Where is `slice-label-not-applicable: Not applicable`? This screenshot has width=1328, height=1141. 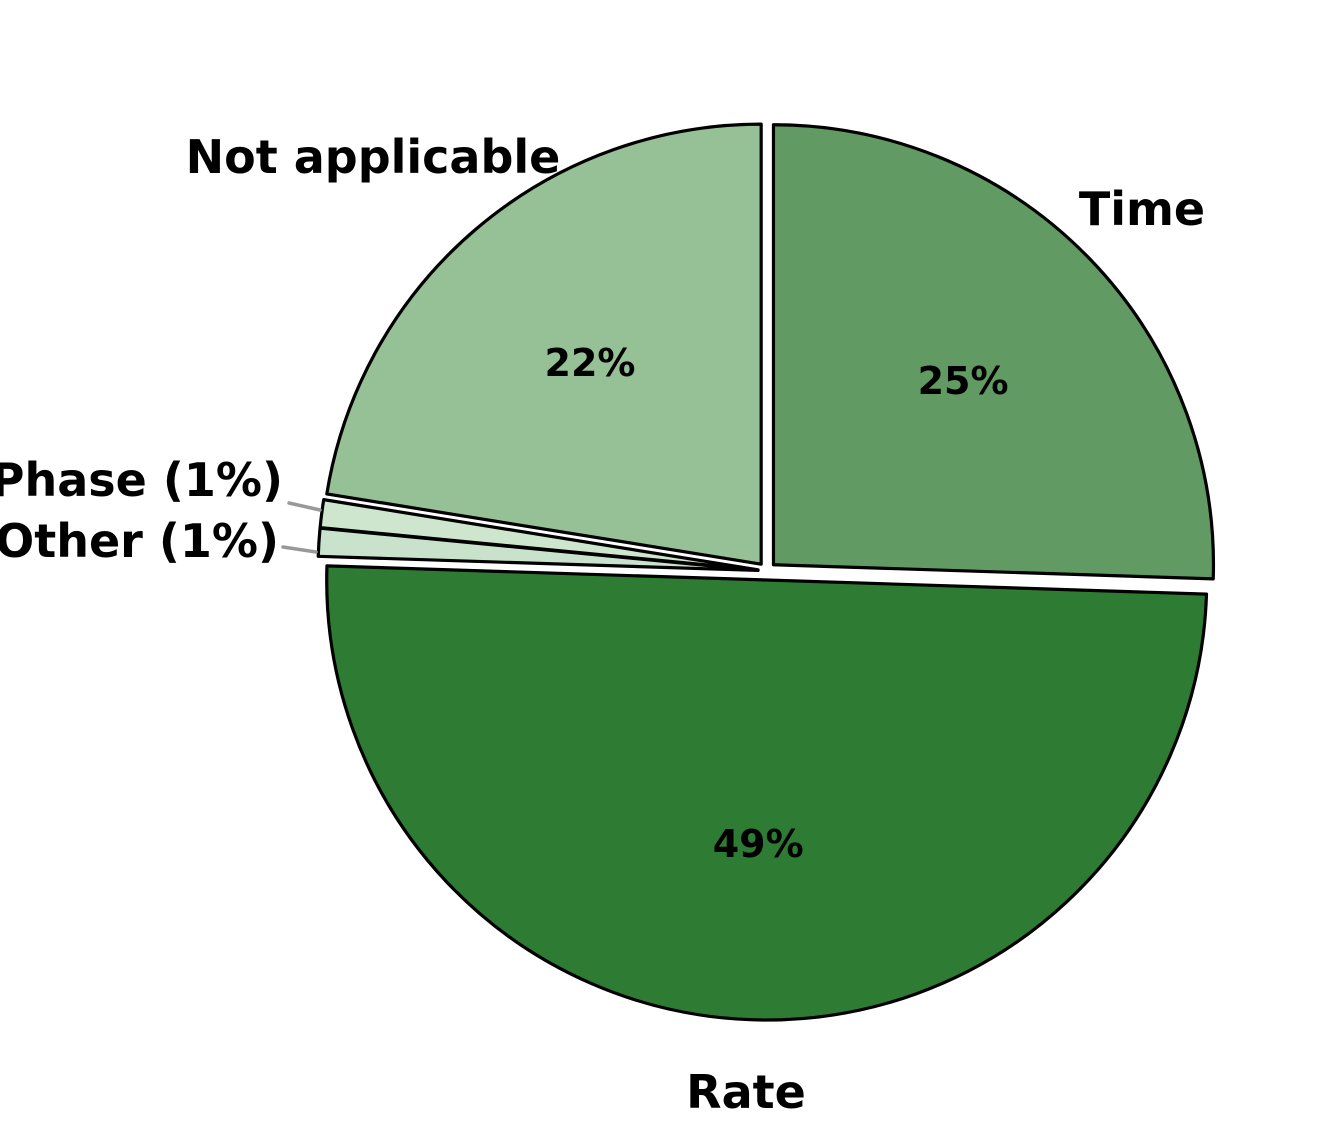
slice-label-not-applicable: Not applicable is located at coordinates (373, 157).